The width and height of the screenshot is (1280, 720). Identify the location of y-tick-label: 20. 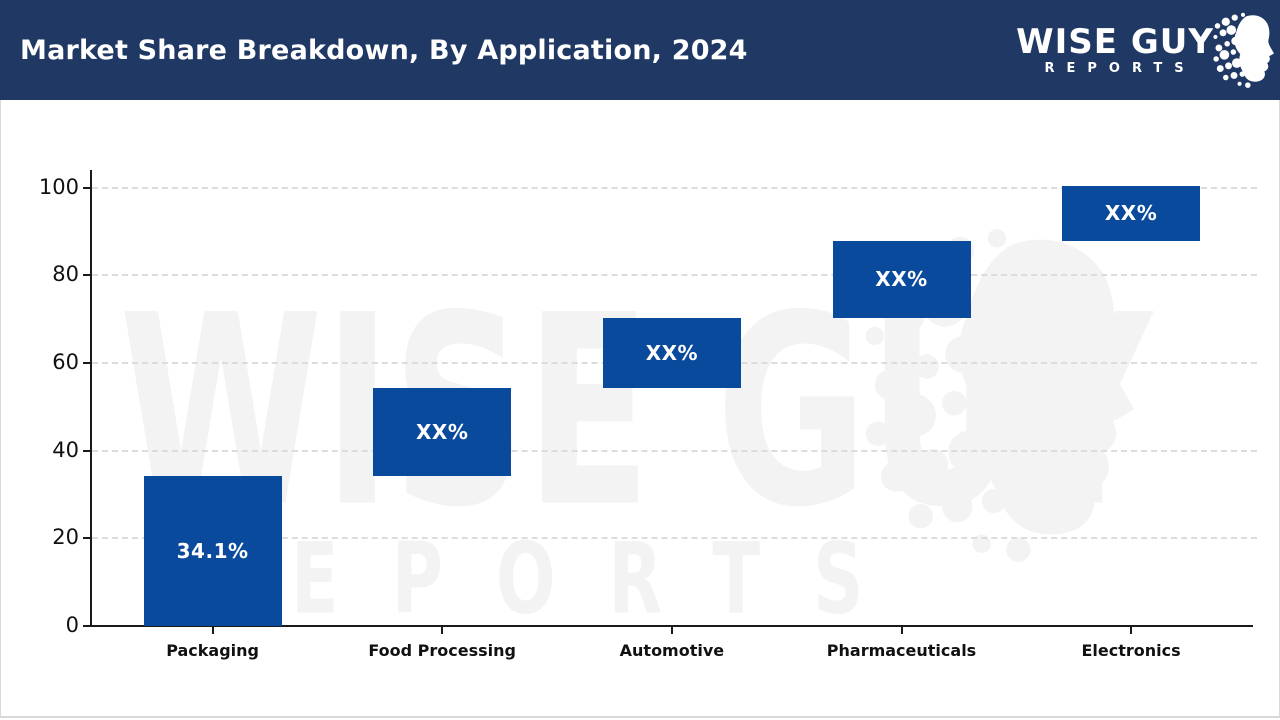
(65, 537).